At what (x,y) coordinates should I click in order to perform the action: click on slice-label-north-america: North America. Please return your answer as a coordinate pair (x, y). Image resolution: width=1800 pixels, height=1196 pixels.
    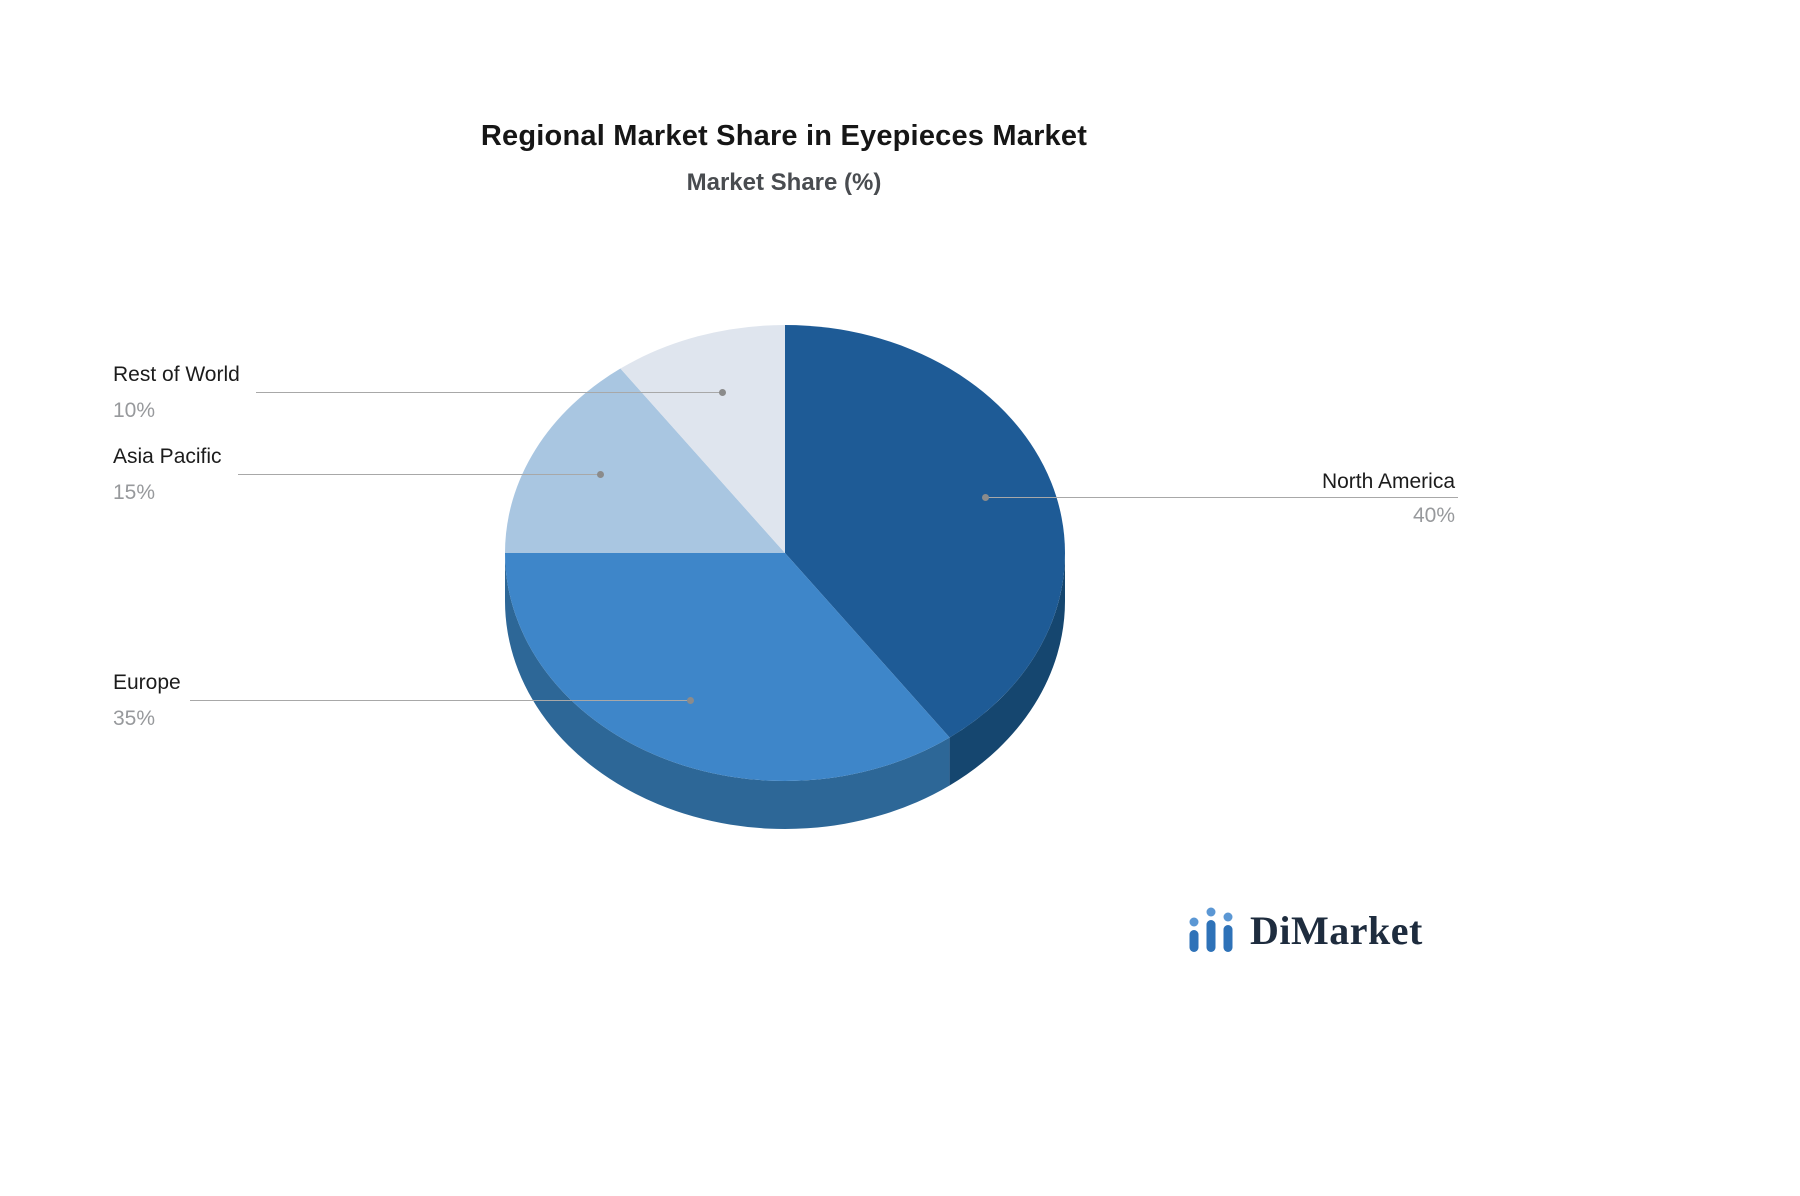
    Looking at the image, I should click on (1388, 481).